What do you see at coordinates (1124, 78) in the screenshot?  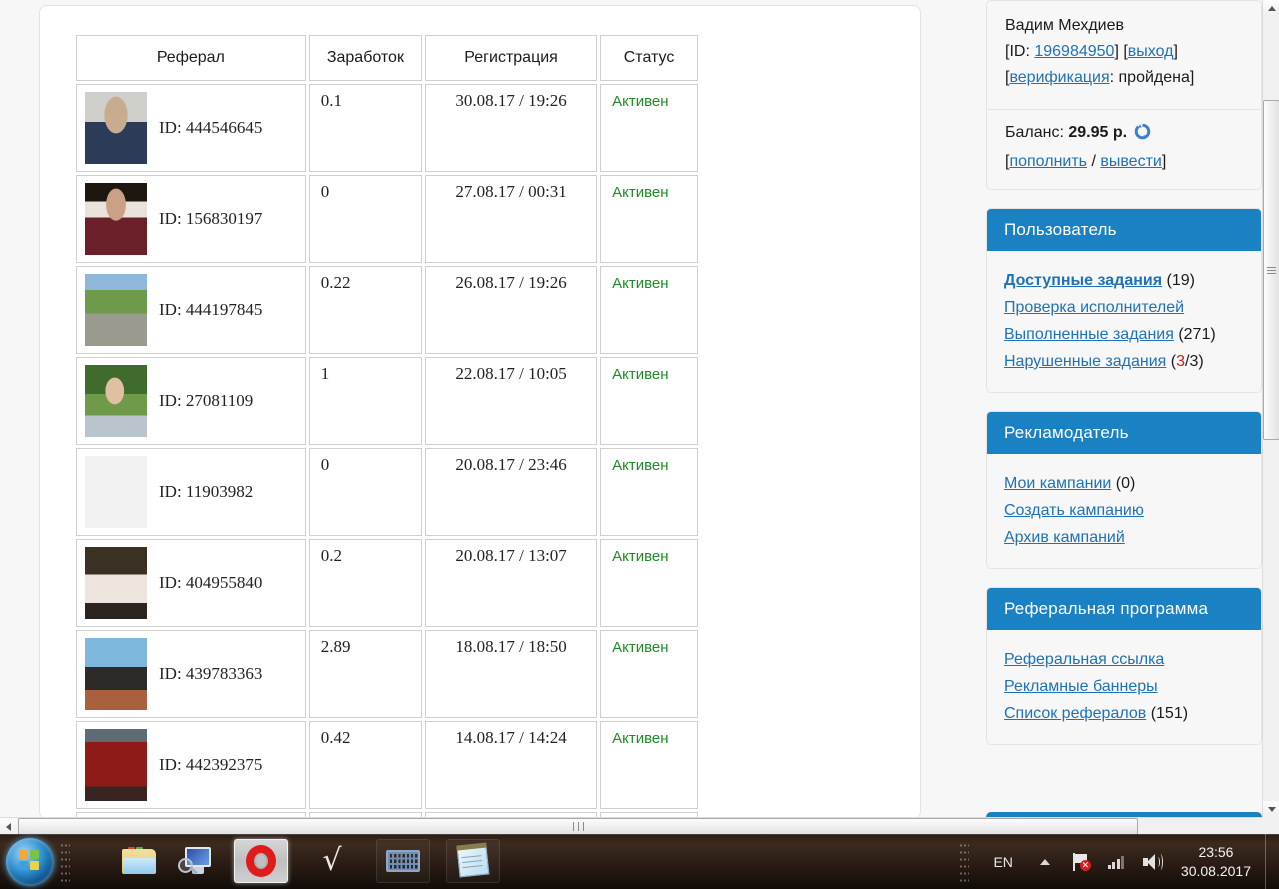 I see `verification-line: [верификация: пройдена]` at bounding box center [1124, 78].